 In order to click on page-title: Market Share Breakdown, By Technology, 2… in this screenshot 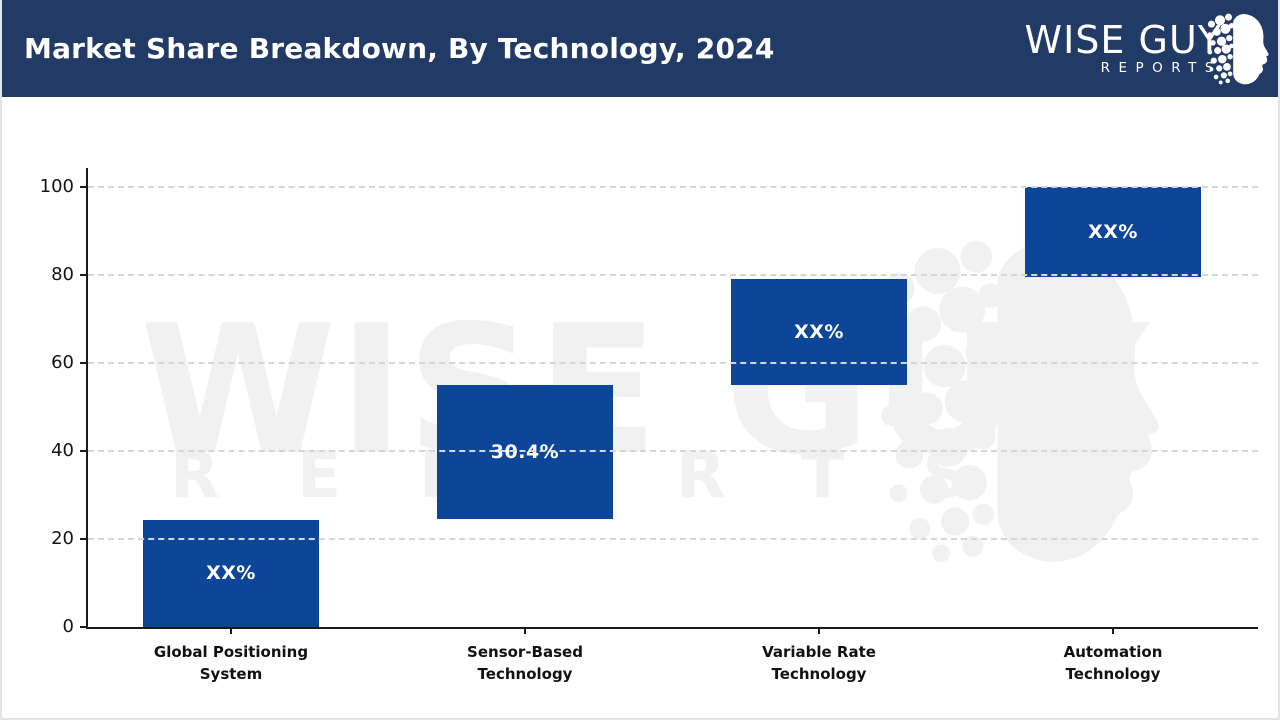, I will do `click(399, 48)`.